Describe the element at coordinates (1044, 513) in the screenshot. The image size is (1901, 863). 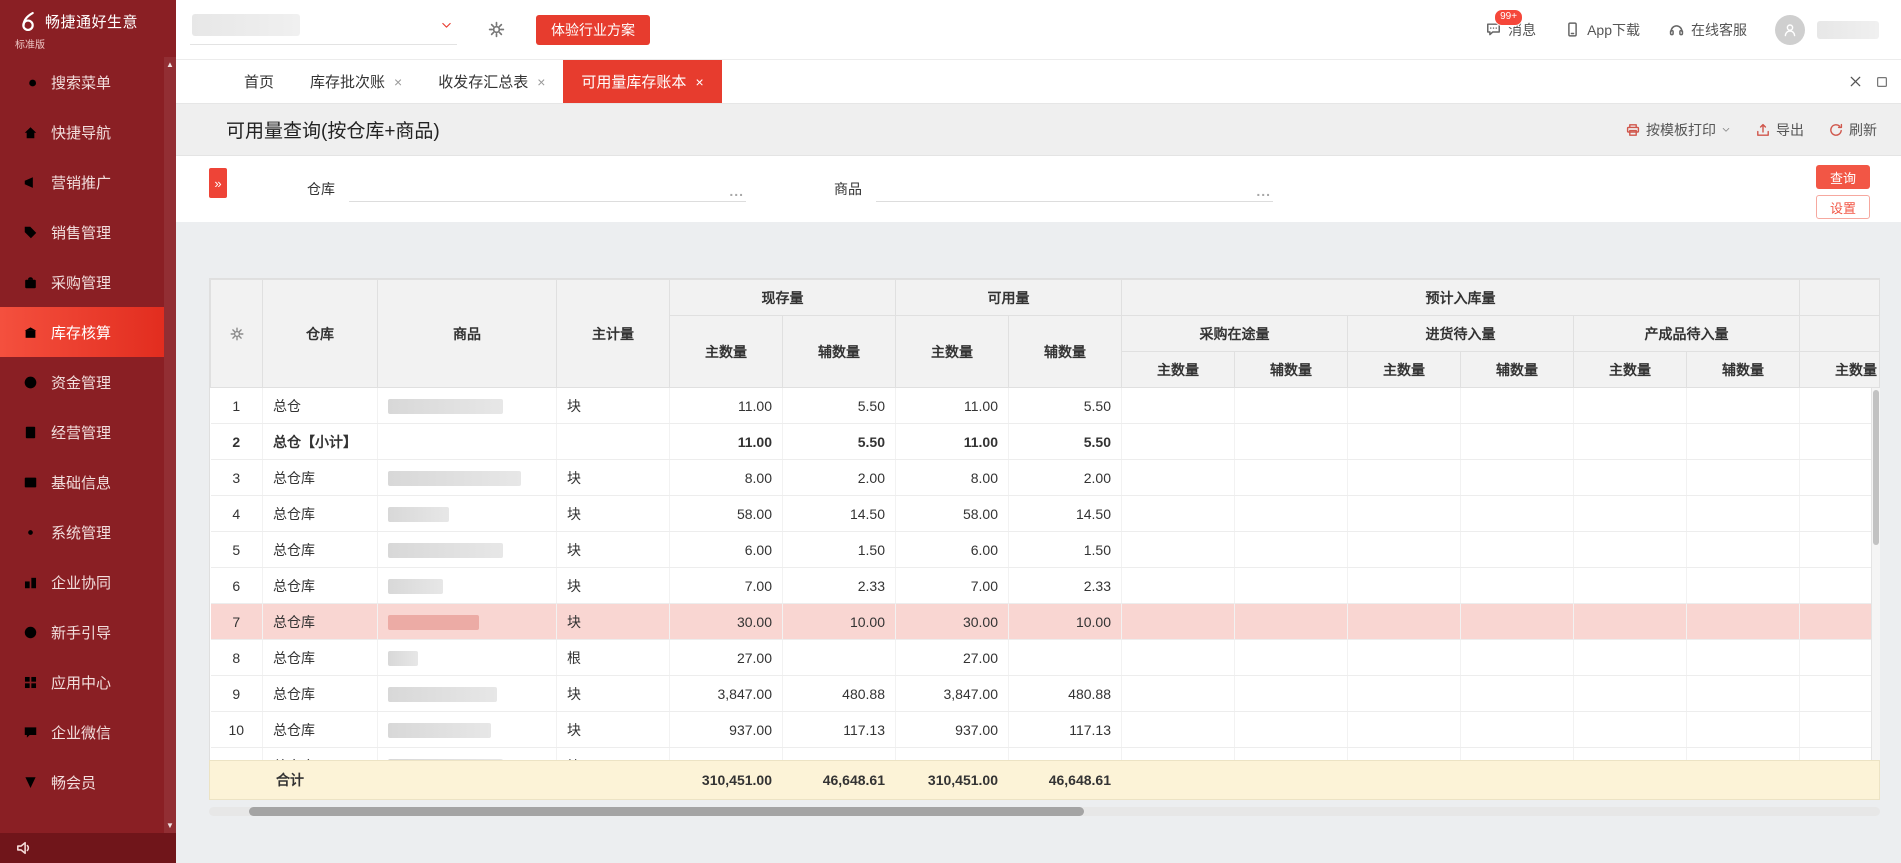
I see `table-row: 4 总仓库 块 58.00 14.50 58.00 14.50` at that location.